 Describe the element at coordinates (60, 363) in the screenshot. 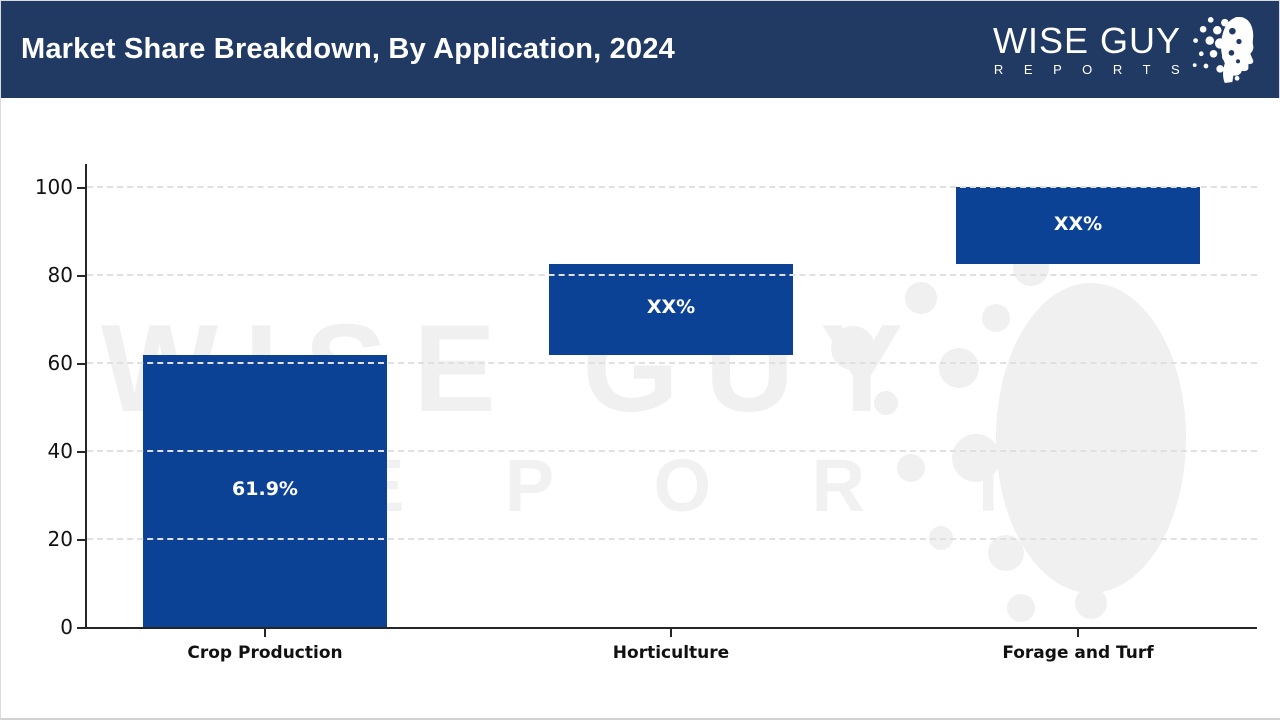

I see `y-tick-label: 60` at that location.